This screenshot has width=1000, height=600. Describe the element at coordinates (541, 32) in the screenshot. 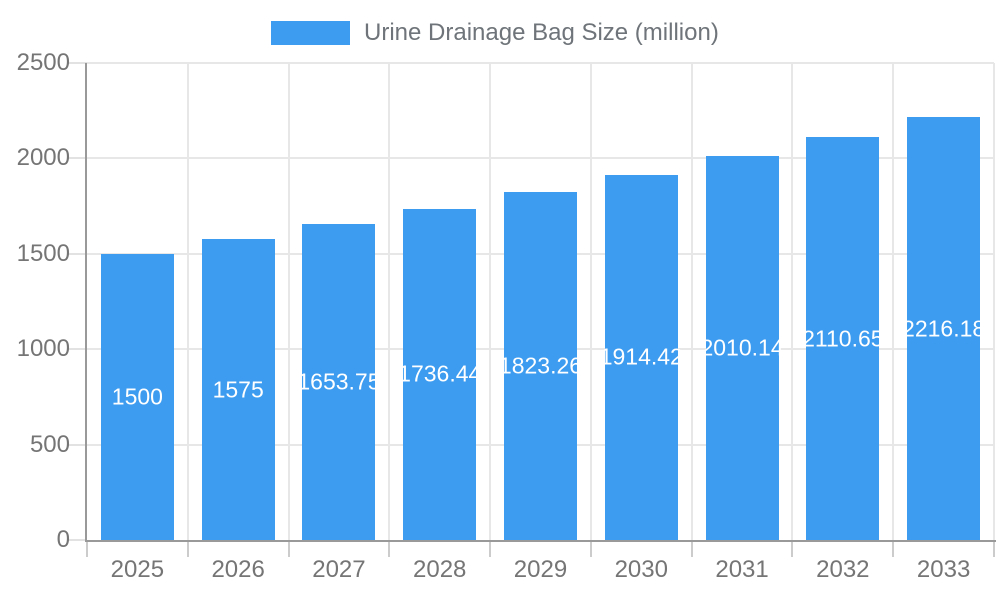

I see `legend-label: Urine Drainage Bag Size (million)` at that location.